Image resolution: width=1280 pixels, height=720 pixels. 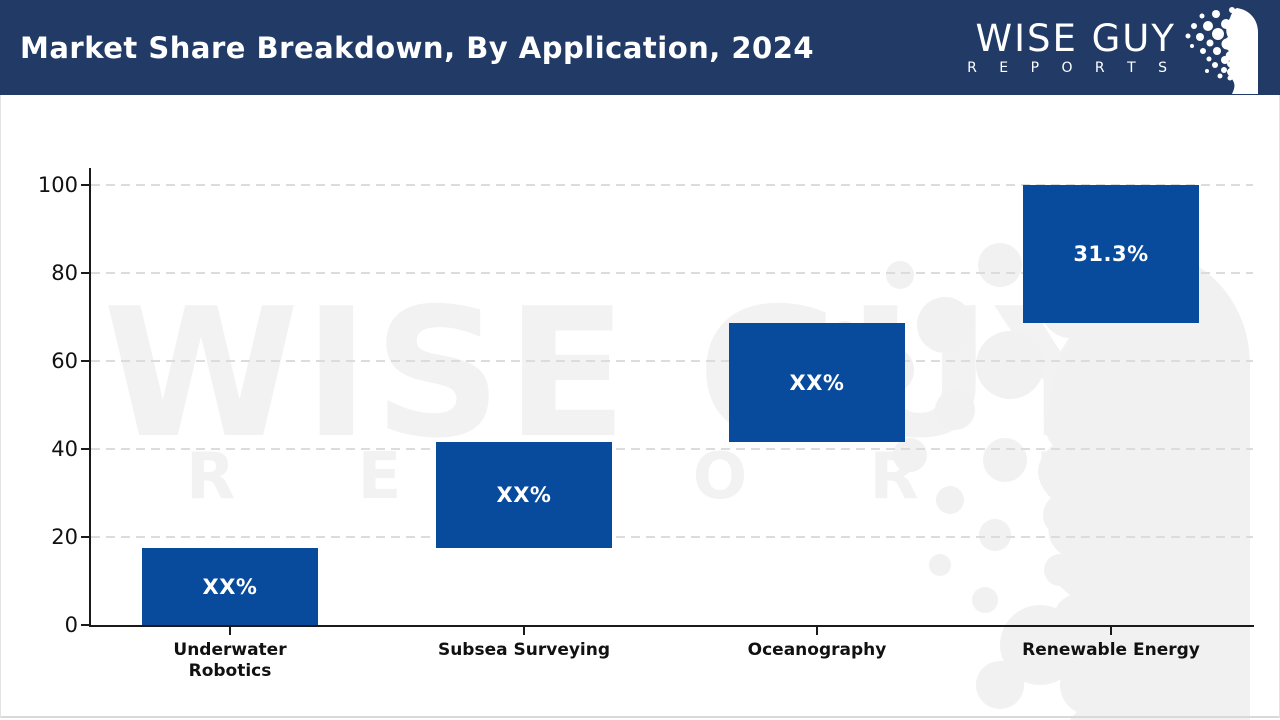 What do you see at coordinates (64, 449) in the screenshot?
I see `y-tick-label-40: 40` at bounding box center [64, 449].